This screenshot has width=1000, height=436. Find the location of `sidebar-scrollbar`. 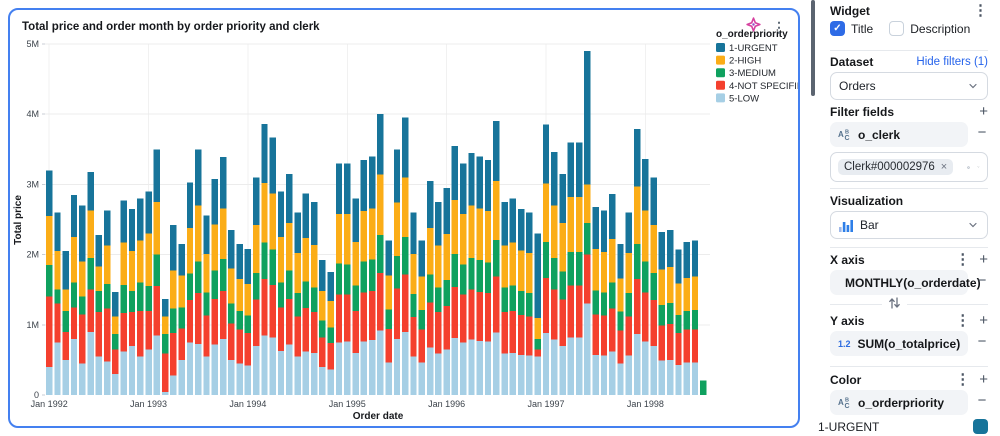

sidebar-scrollbar is located at coordinates (813, 48).